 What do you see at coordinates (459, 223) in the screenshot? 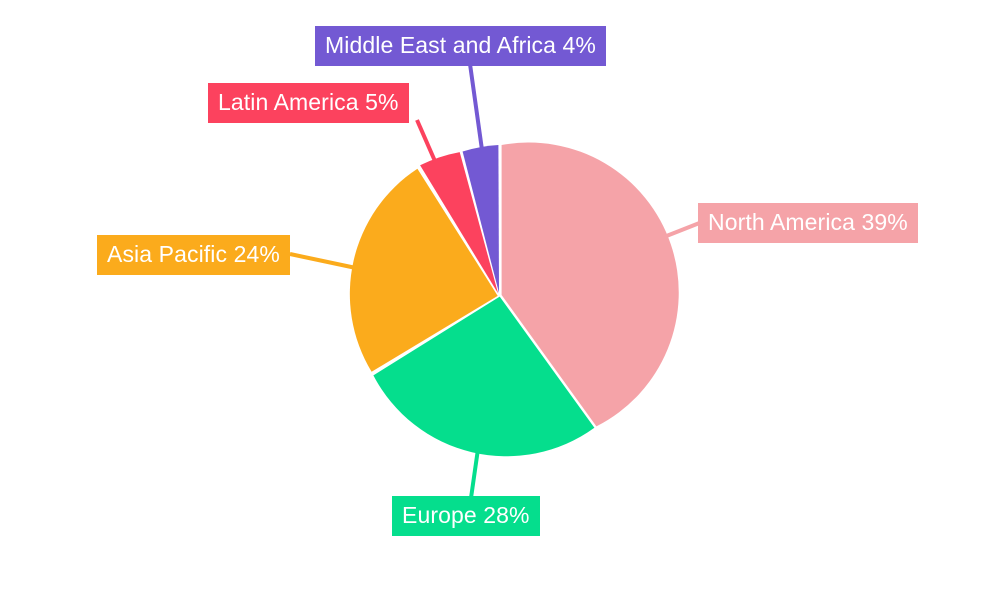
I see `pie-slice-latin-america` at bounding box center [459, 223].